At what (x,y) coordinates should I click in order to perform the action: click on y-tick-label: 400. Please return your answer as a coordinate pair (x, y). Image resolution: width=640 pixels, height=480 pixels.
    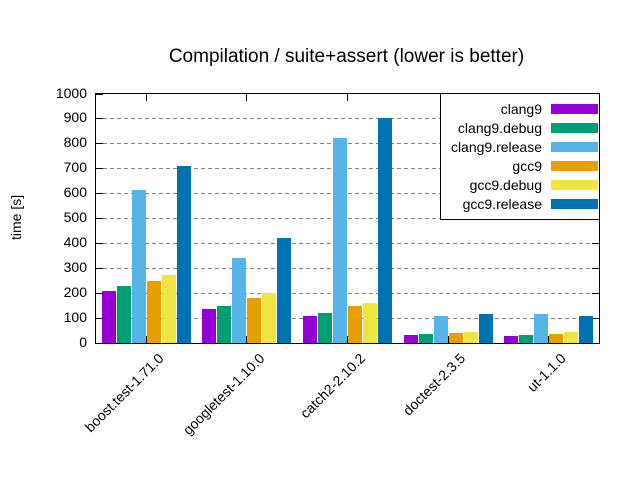
    Looking at the image, I should click on (75, 241).